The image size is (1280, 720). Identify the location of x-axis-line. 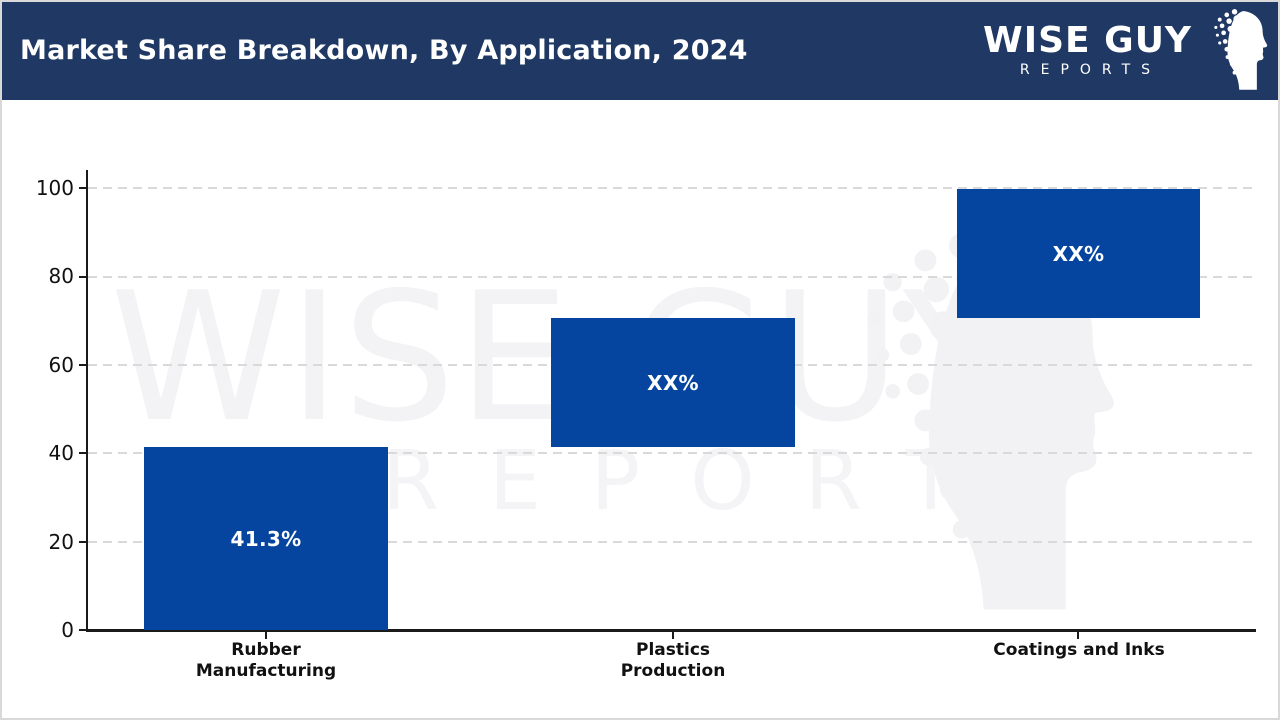
(671, 630).